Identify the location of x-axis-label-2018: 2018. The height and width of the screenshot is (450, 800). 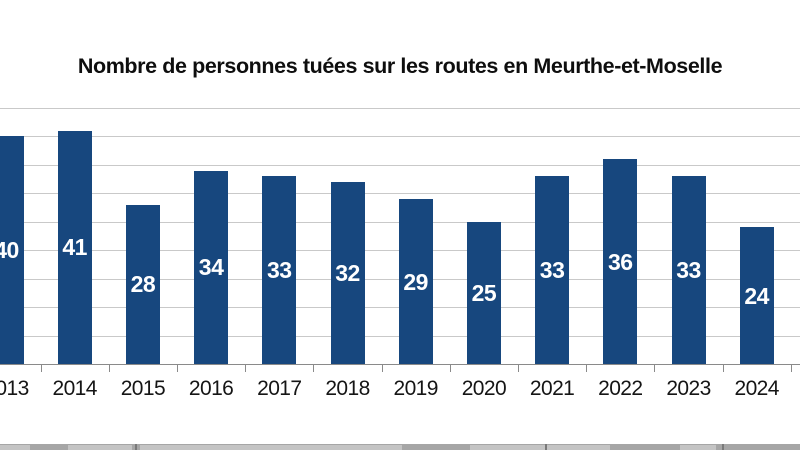
(347, 388).